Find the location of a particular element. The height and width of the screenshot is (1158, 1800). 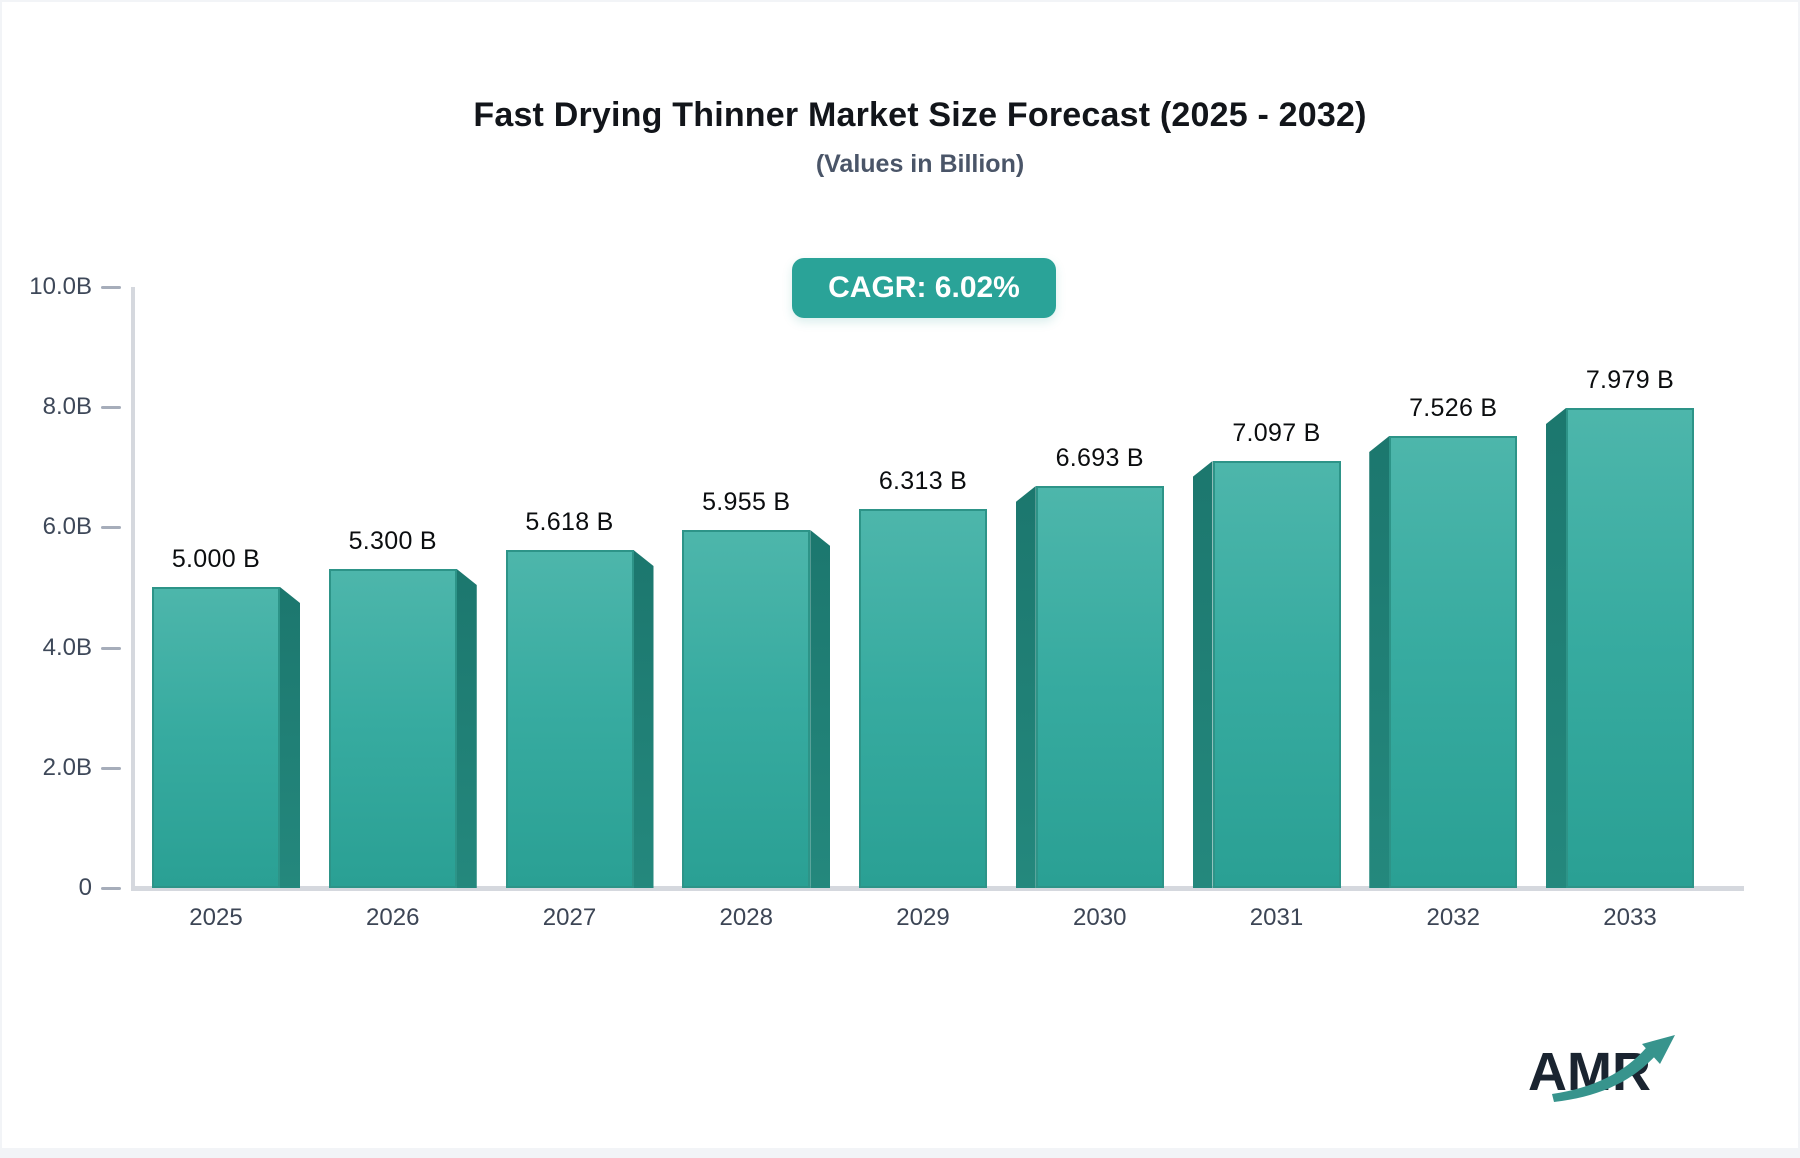

trend-arrow-icon is located at coordinates (1613, 1068).